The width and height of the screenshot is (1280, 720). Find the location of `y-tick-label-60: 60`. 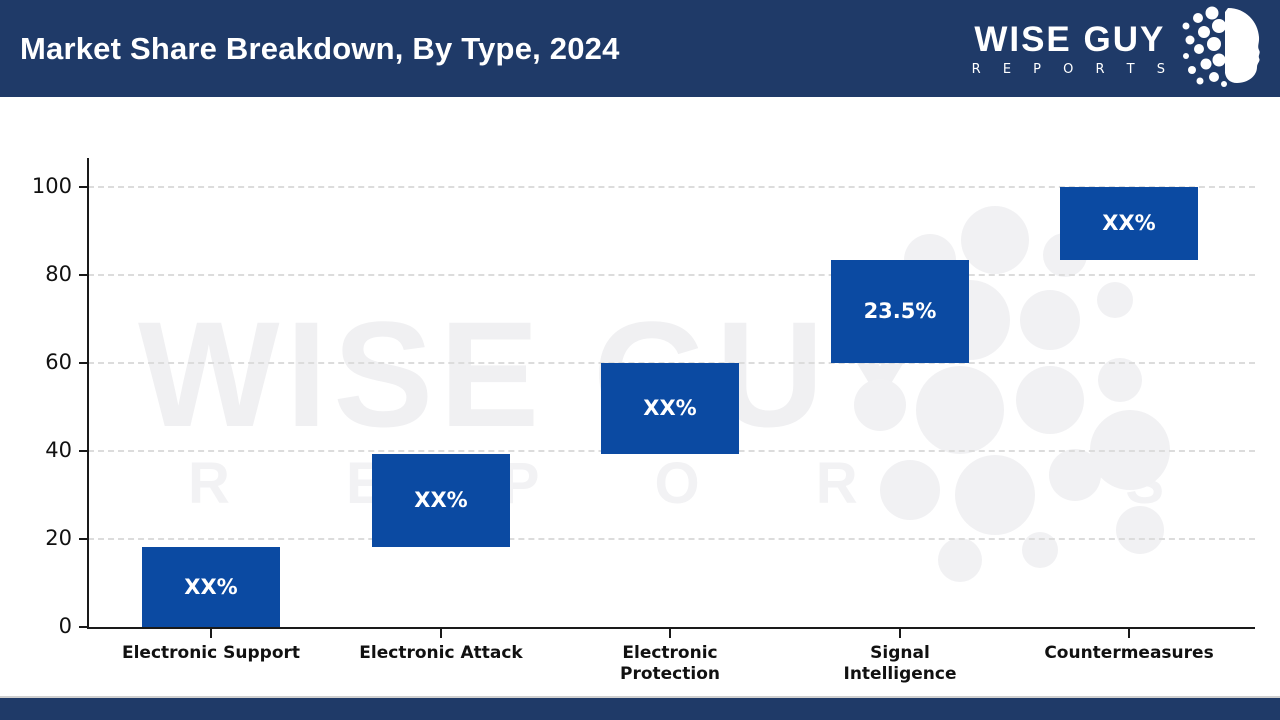

y-tick-label-60: 60 is located at coordinates (58, 362).